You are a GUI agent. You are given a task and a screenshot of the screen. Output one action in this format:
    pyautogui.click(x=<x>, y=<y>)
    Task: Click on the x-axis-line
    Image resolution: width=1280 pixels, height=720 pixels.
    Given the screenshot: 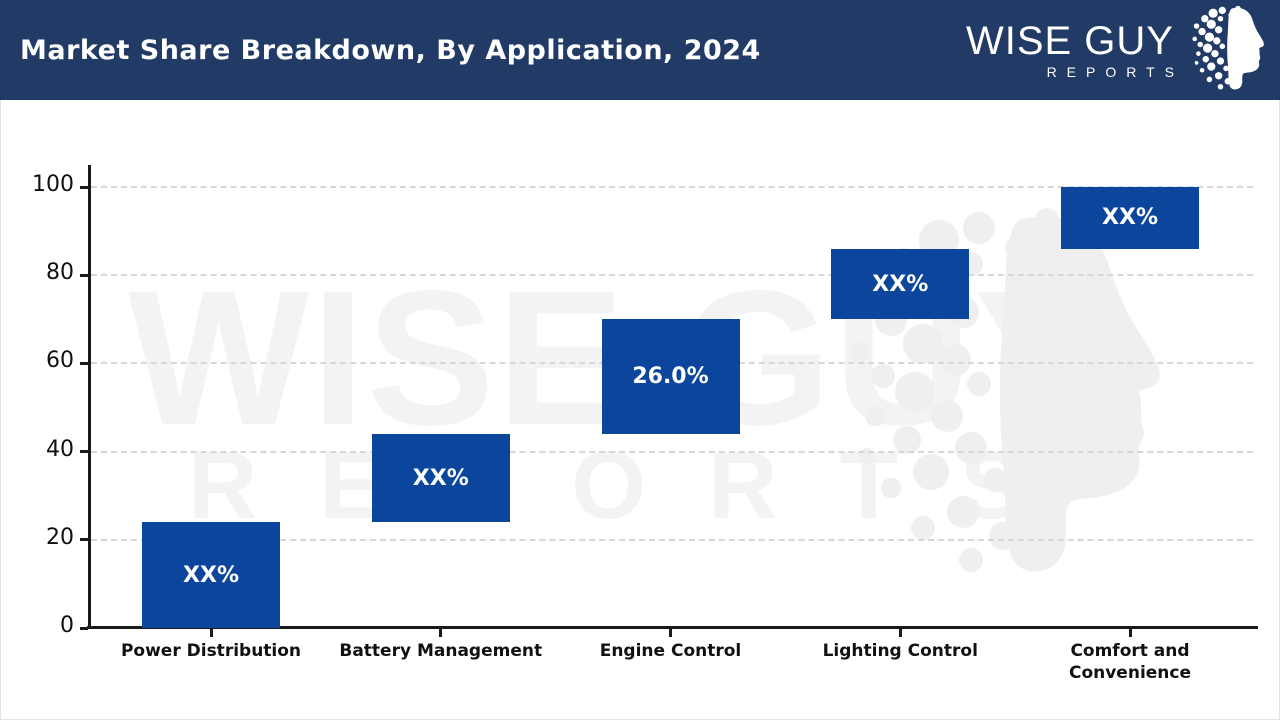 What is the action you would take?
    pyautogui.click(x=672, y=627)
    